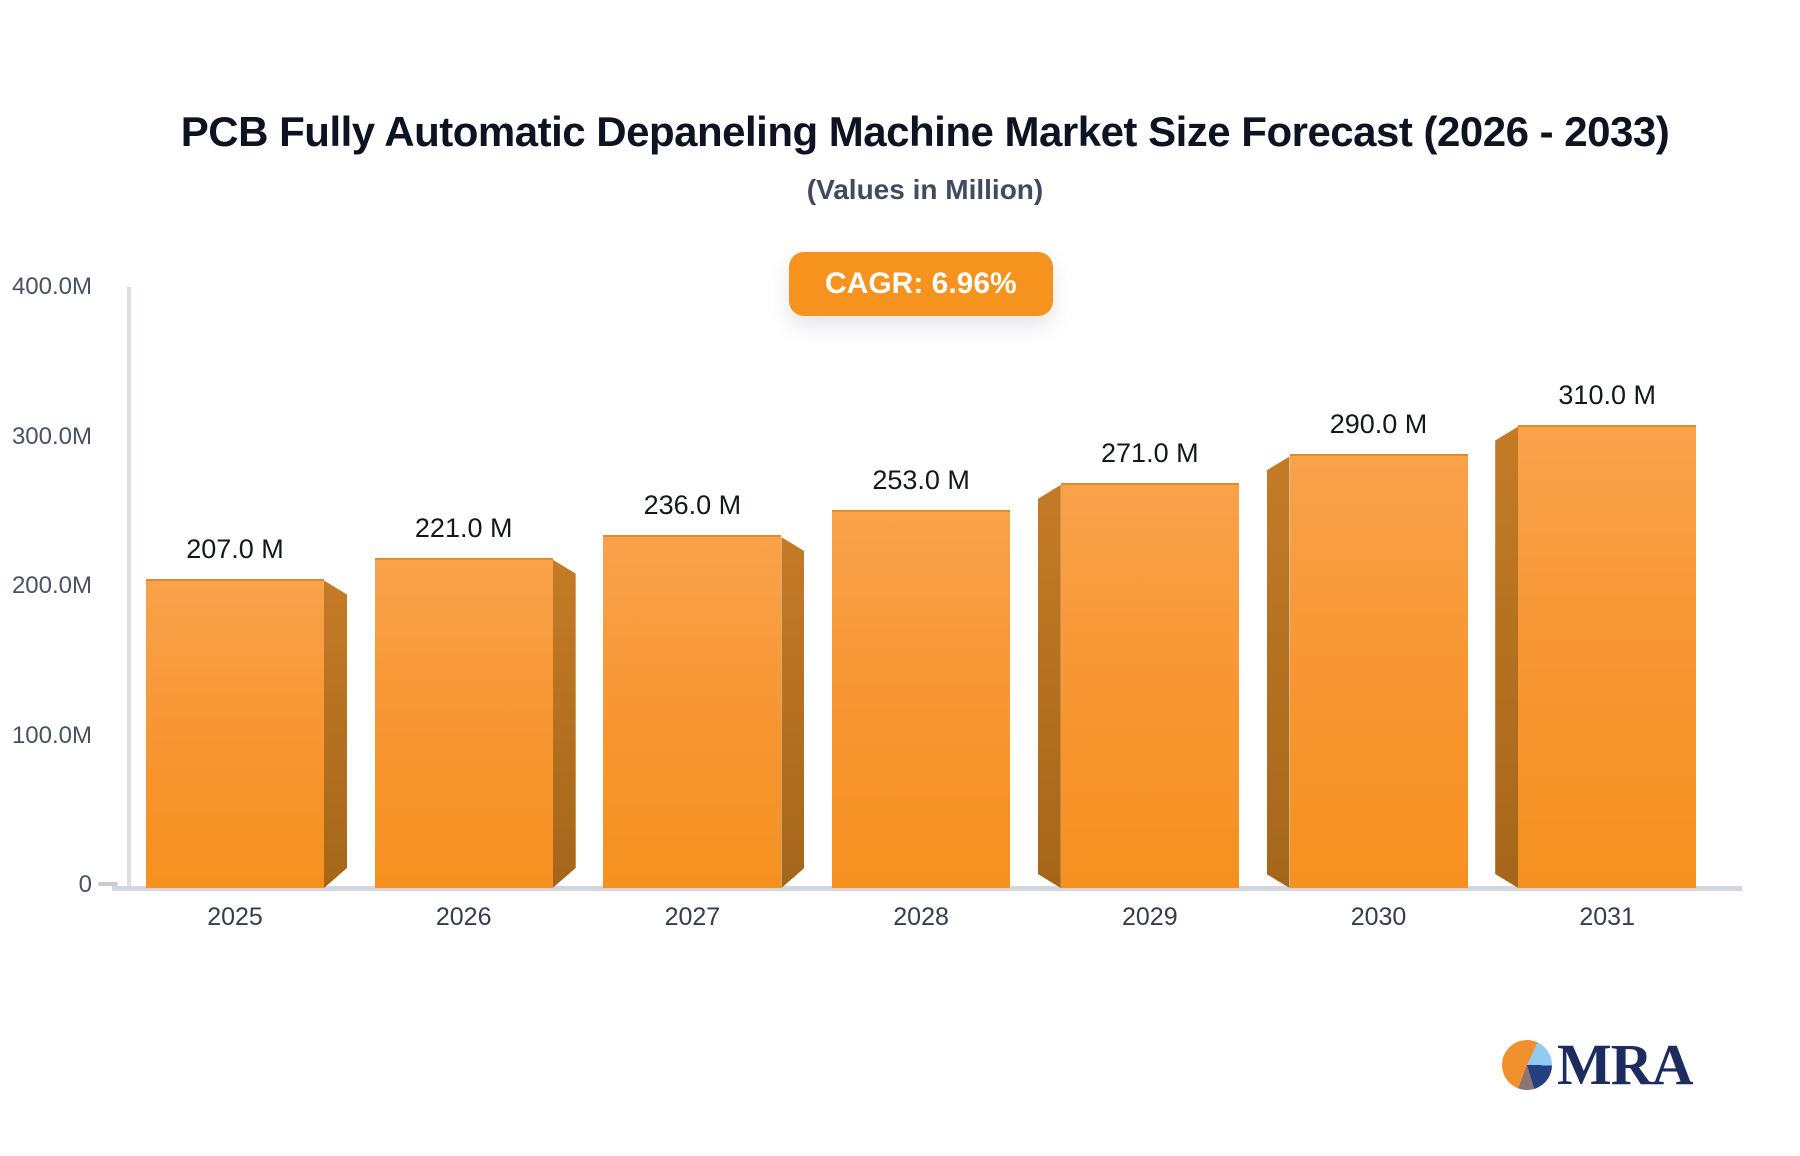 The height and width of the screenshot is (1156, 1800). What do you see at coordinates (235, 733) in the screenshot?
I see `bar-2025` at bounding box center [235, 733].